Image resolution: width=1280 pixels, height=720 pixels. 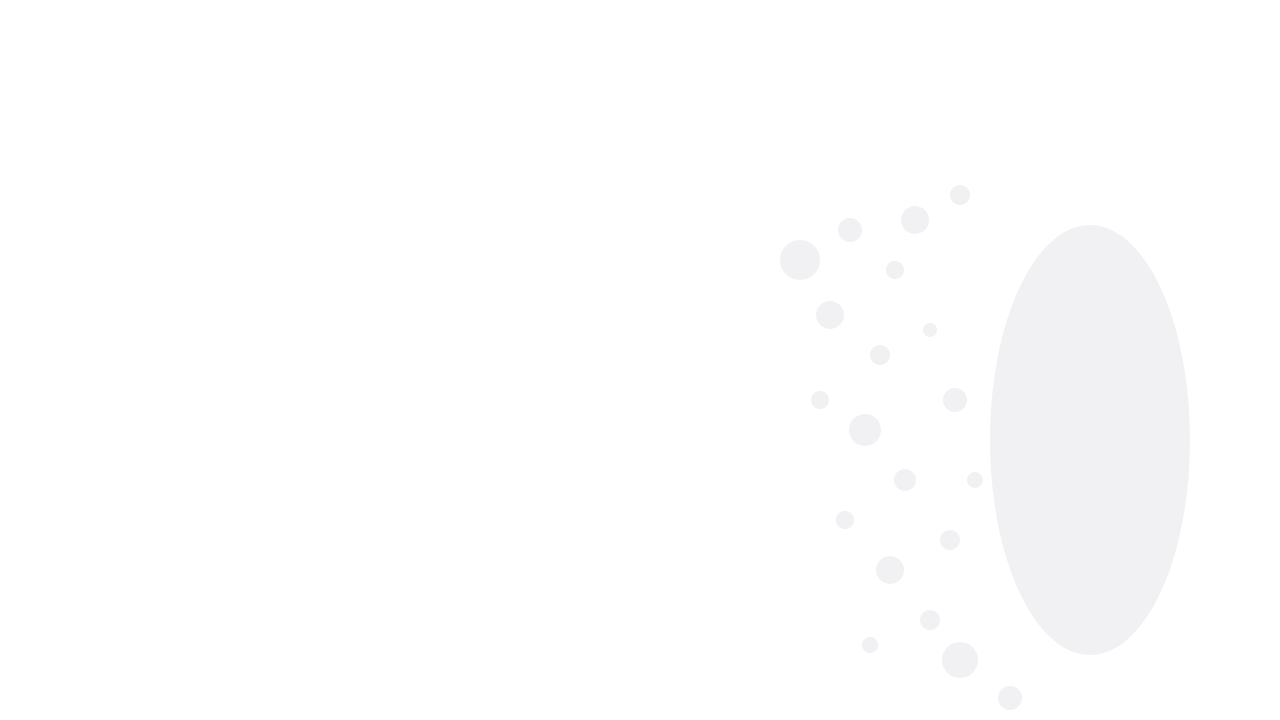 I want to click on logo-face-icon, so click(x=1233, y=50).